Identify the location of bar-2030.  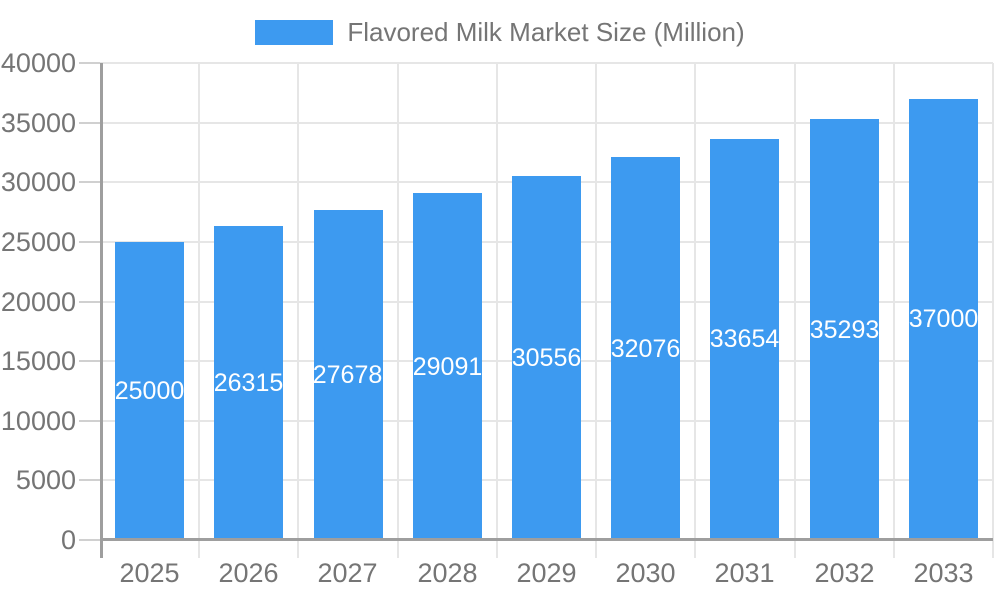
(645, 348).